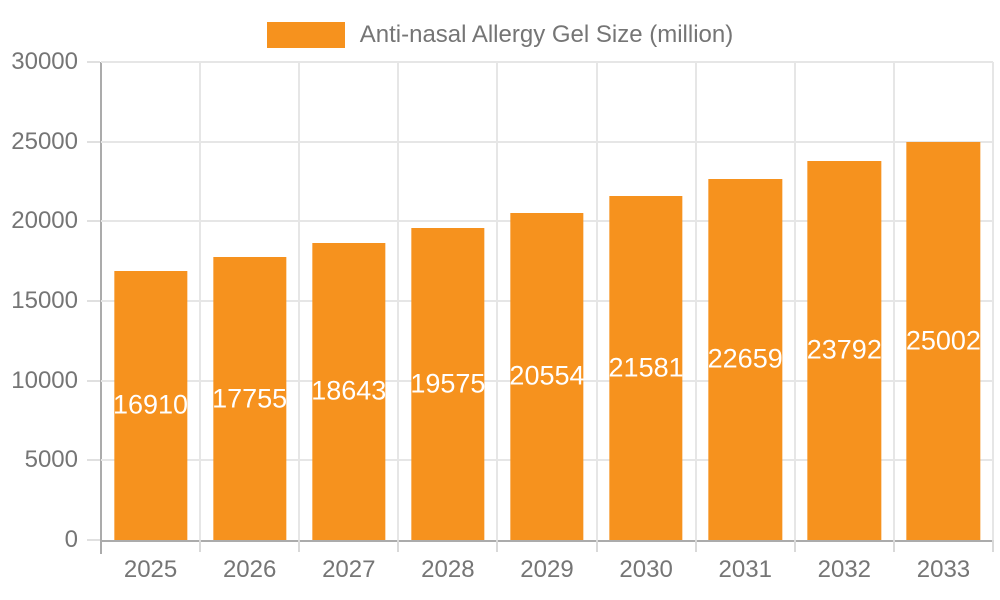  I want to click on bar: 19575, so click(448, 384).